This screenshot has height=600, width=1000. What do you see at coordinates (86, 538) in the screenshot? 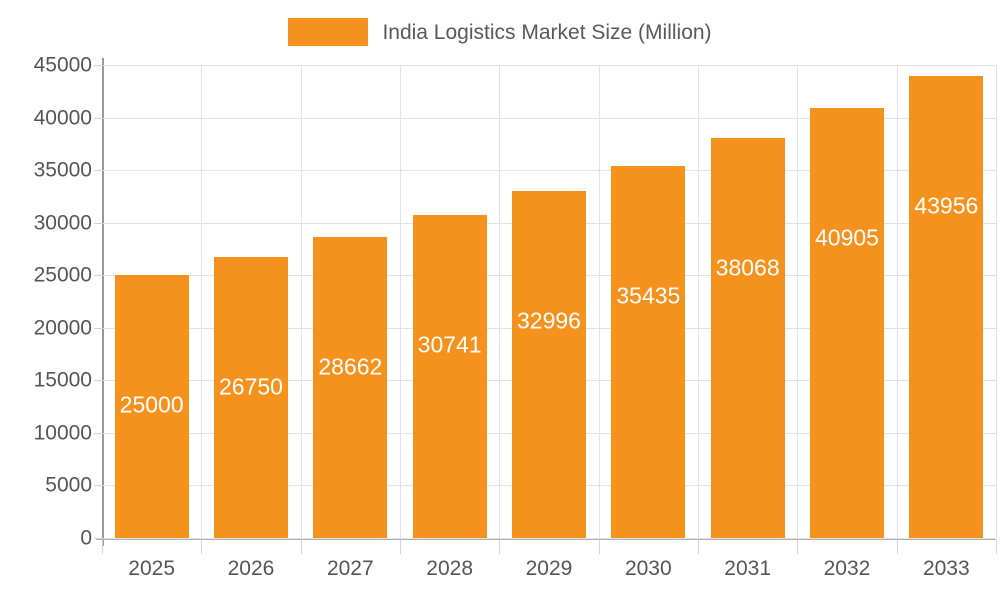
I see `y-axis-tick-label: 0` at bounding box center [86, 538].